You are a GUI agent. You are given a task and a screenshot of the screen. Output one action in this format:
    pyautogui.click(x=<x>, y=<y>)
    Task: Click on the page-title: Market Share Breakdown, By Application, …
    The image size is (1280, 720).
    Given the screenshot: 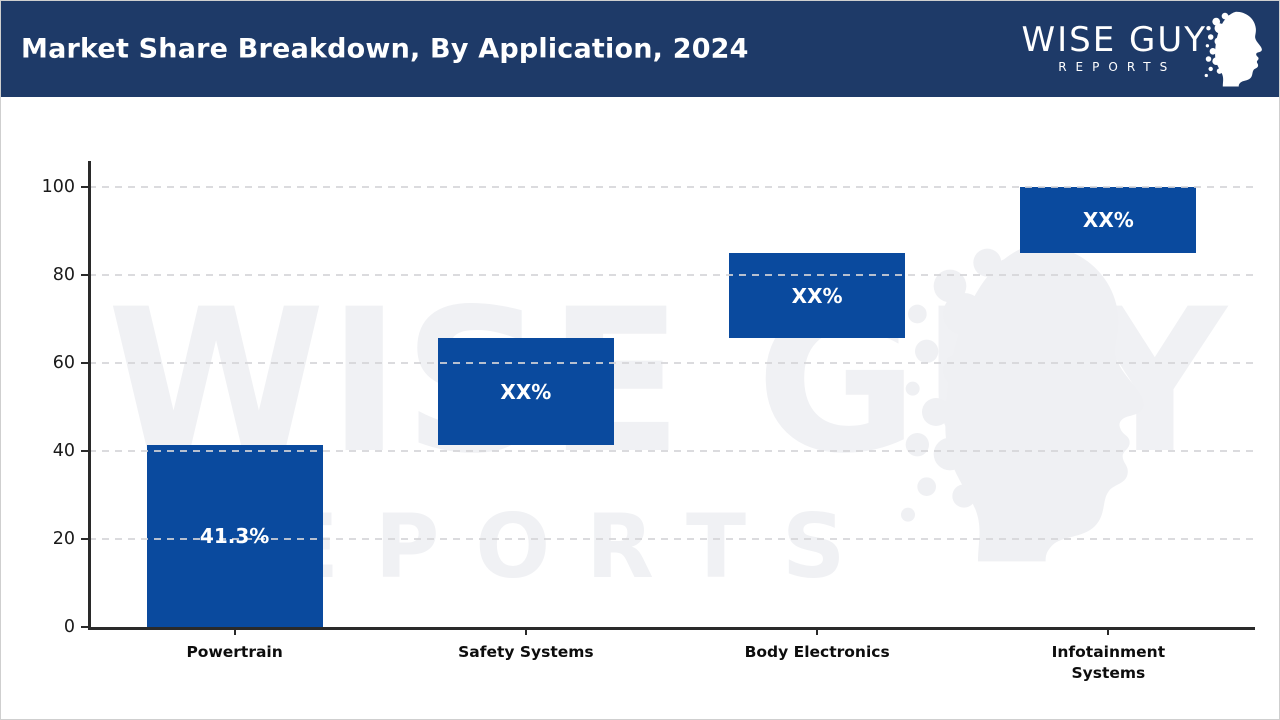 What is the action you would take?
    pyautogui.click(x=385, y=49)
    